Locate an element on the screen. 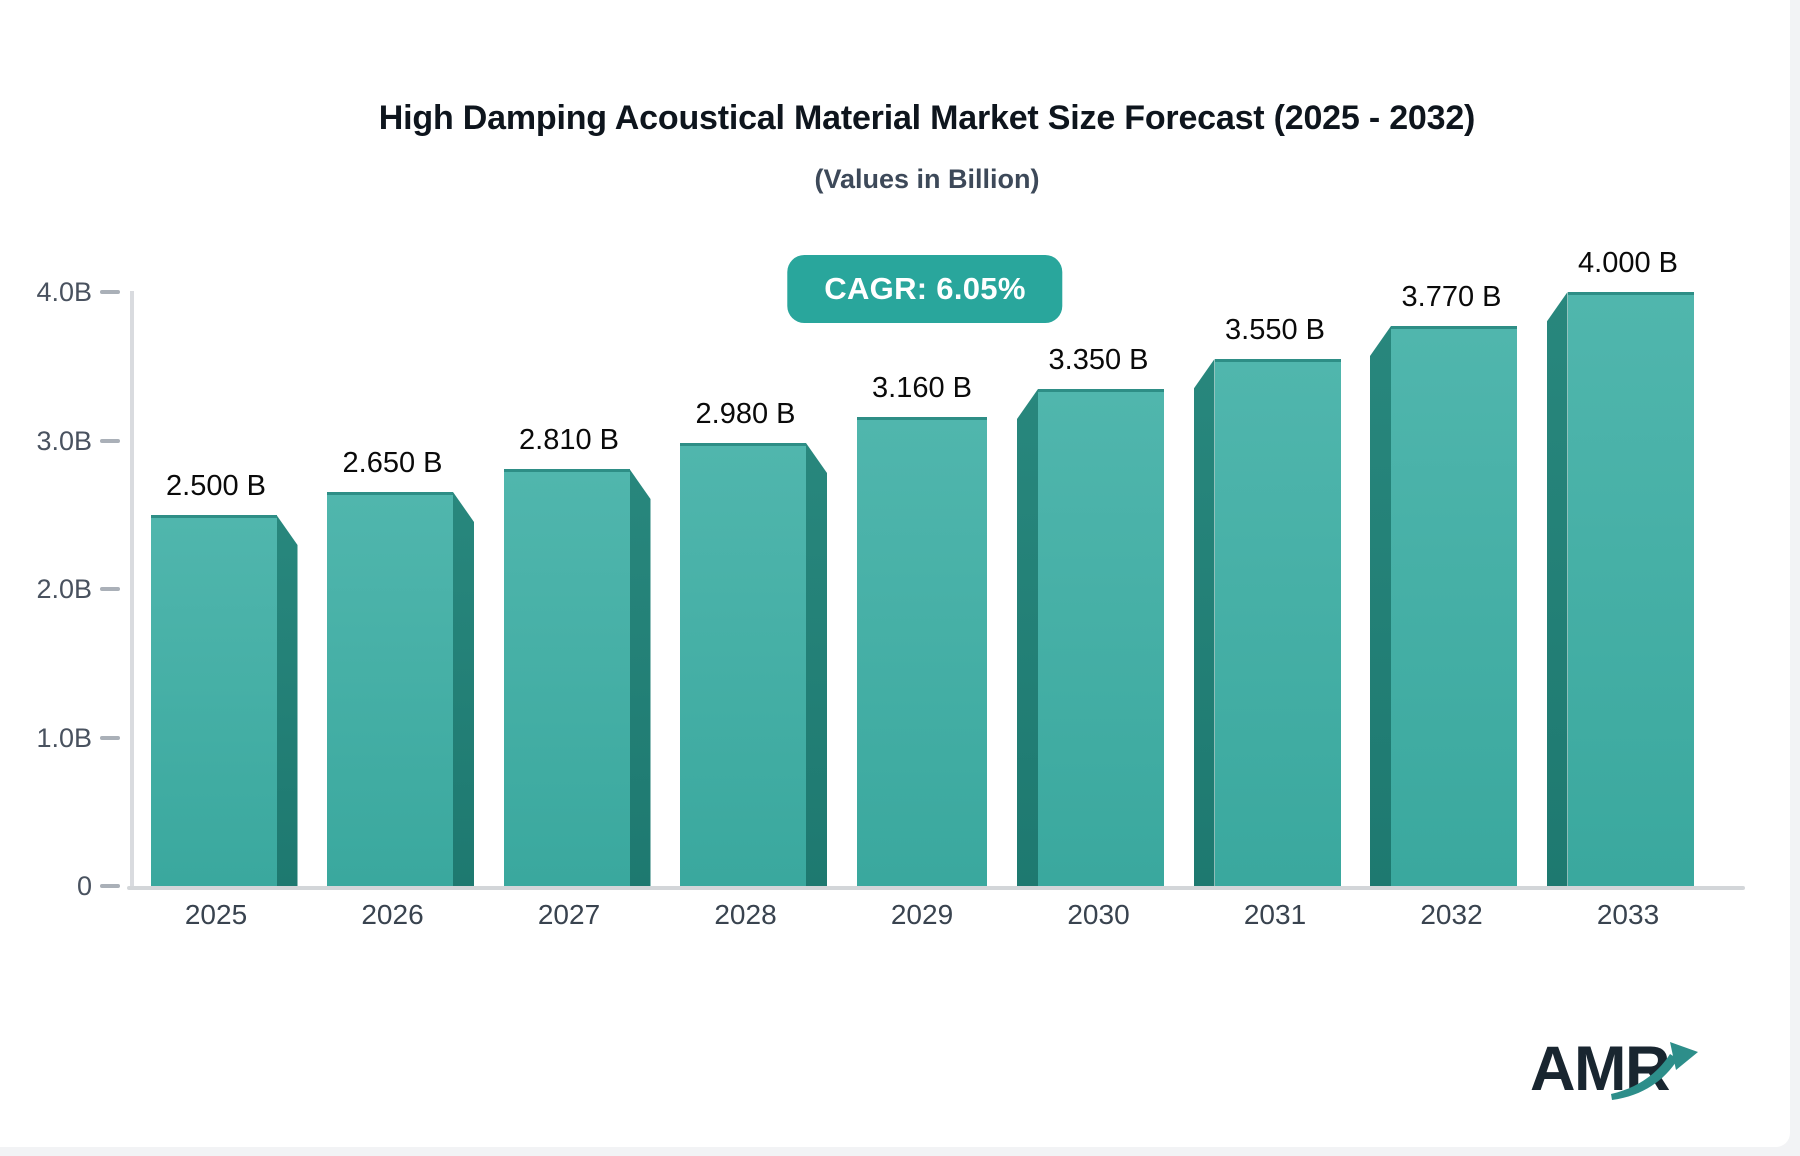 The height and width of the screenshot is (1156, 1800). bar-value-label: 2.980 B is located at coordinates (745, 414).